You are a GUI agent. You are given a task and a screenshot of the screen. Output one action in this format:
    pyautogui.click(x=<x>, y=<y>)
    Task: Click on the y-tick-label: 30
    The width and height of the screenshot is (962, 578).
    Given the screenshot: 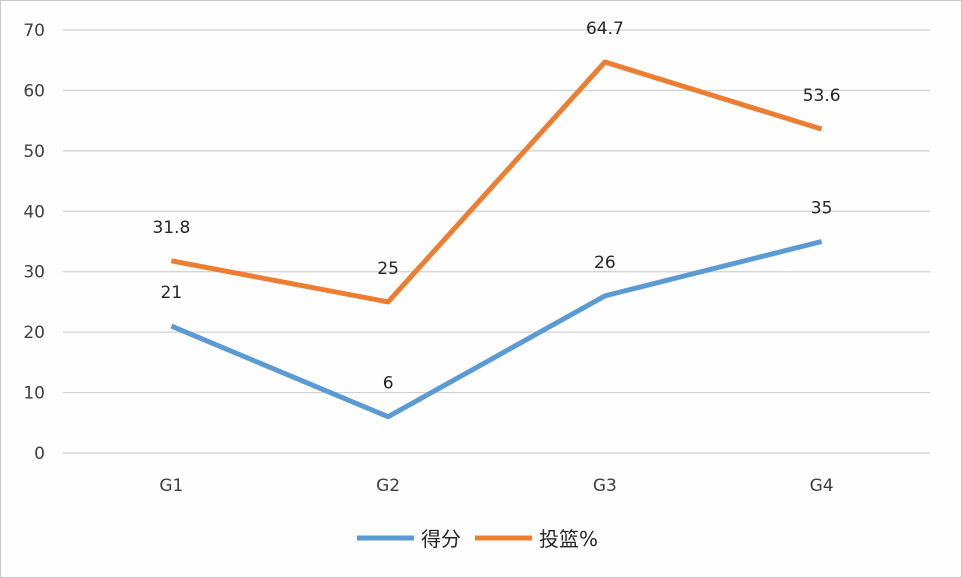 What is the action you would take?
    pyautogui.click(x=34, y=273)
    